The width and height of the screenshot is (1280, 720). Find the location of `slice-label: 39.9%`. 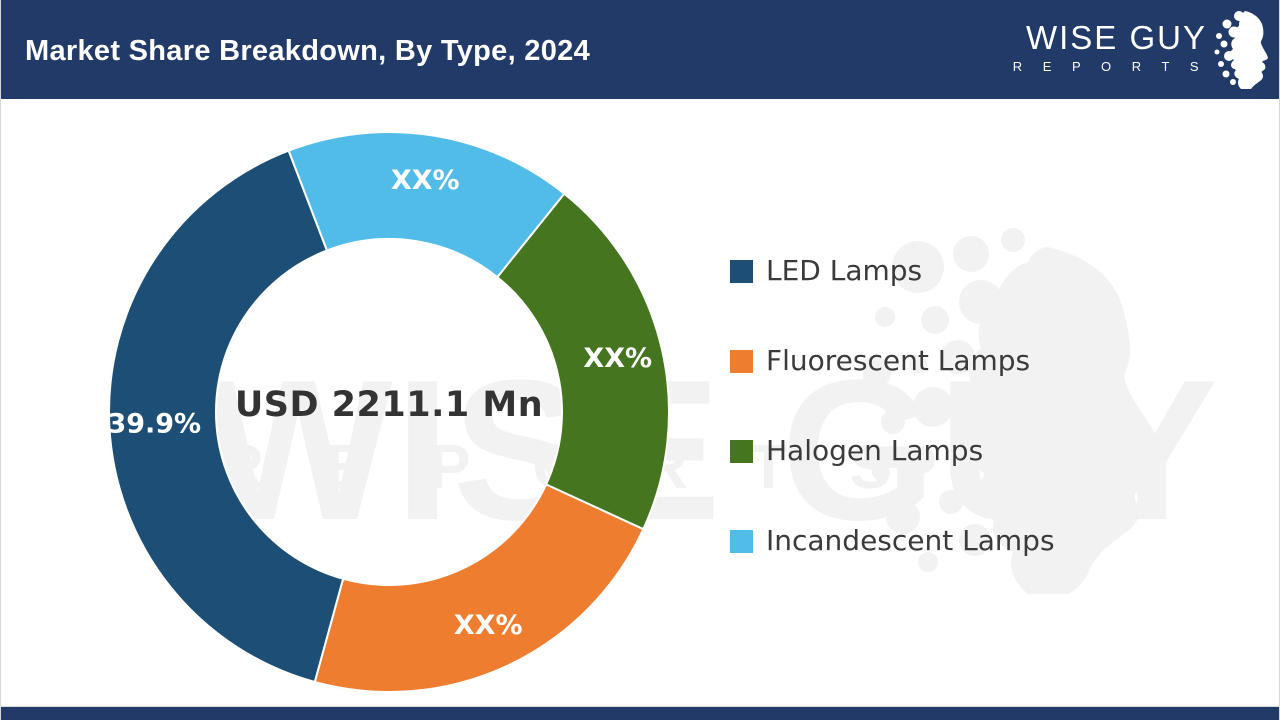

slice-label: 39.9% is located at coordinates (154, 424).